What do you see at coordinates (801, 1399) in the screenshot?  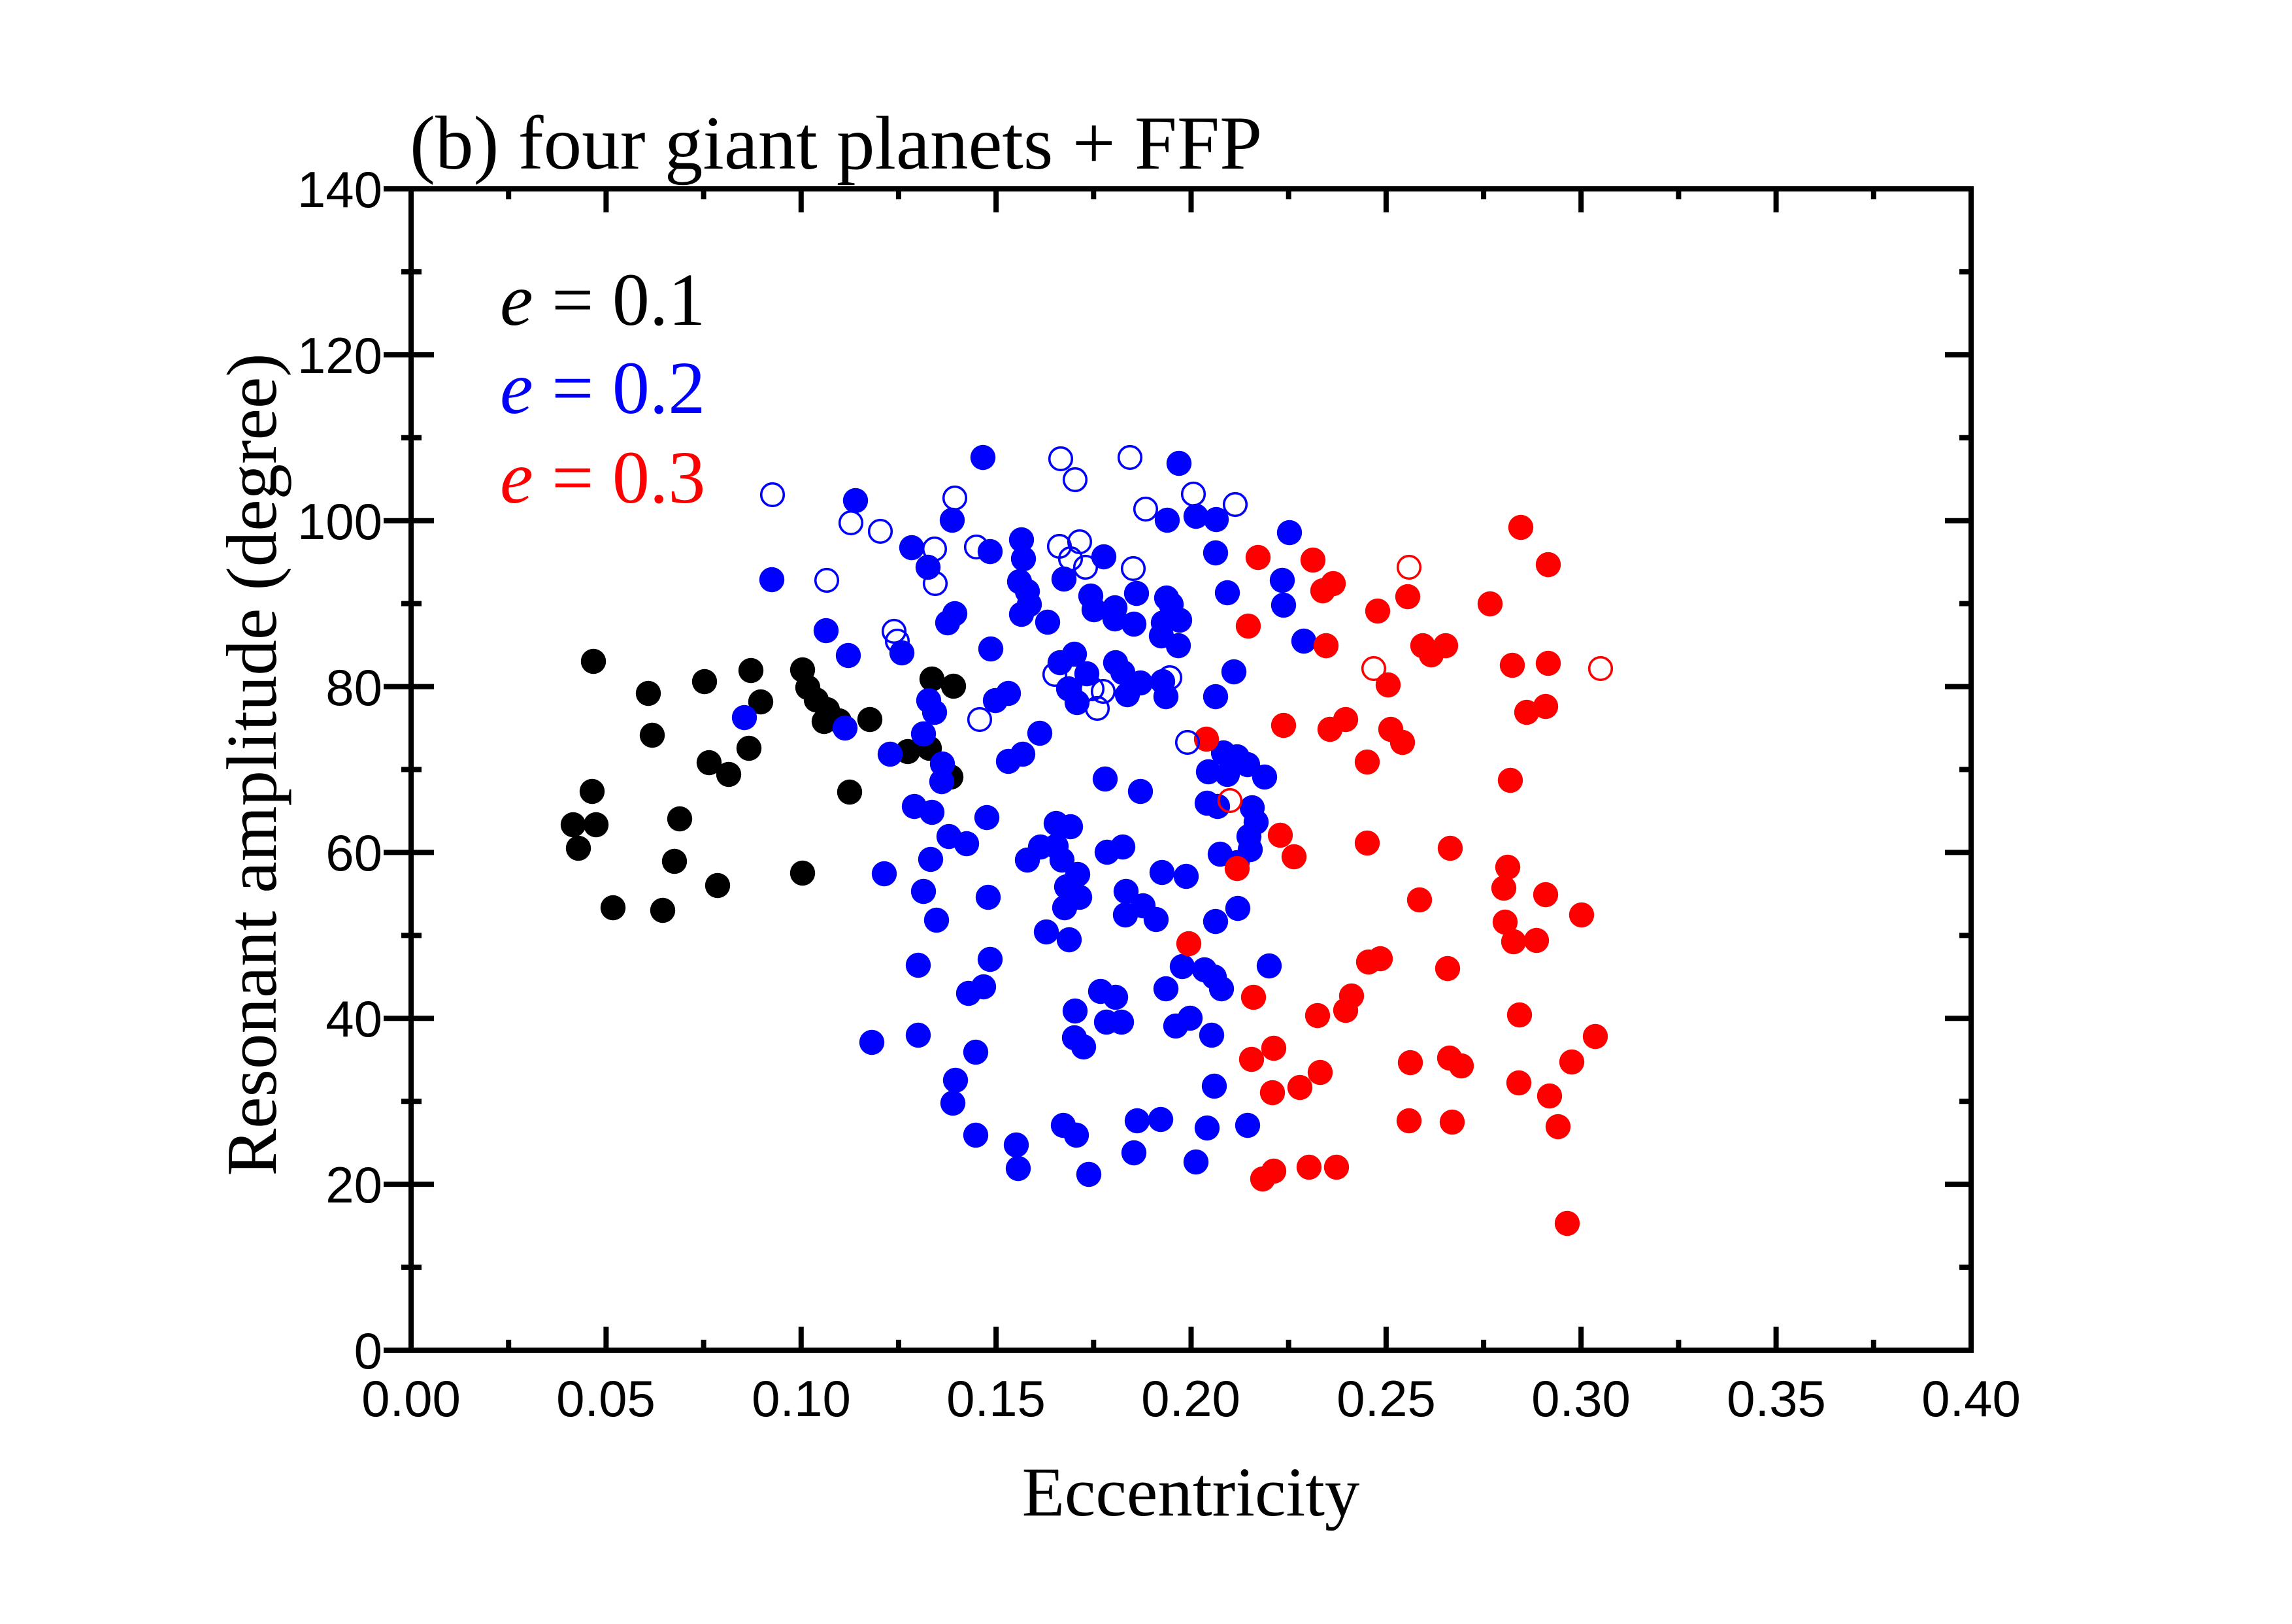 I see `svg-text: 0.10` at bounding box center [801, 1399].